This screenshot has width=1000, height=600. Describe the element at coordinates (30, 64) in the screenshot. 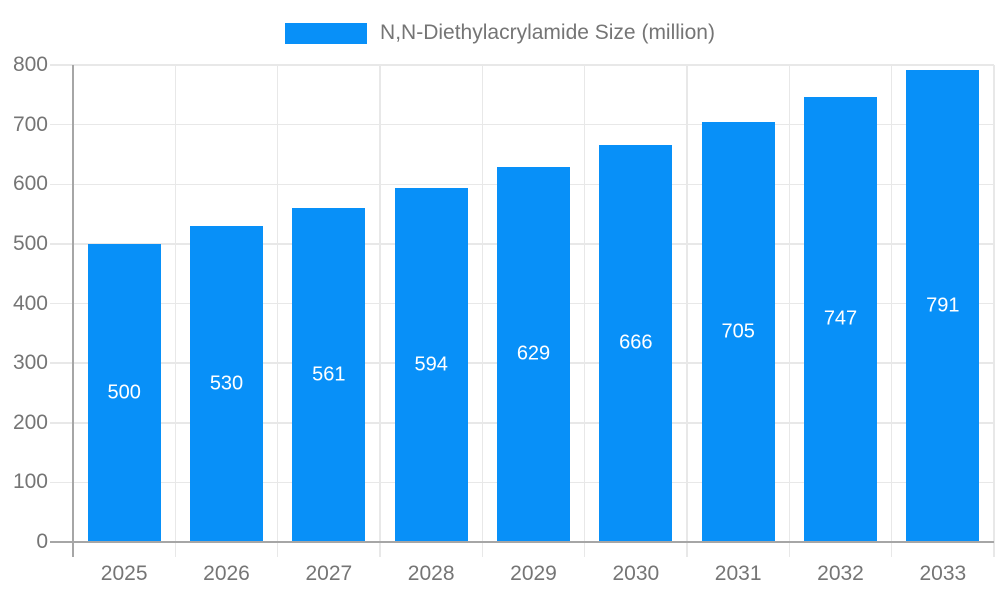

I see `y-tick-label: 800` at that location.